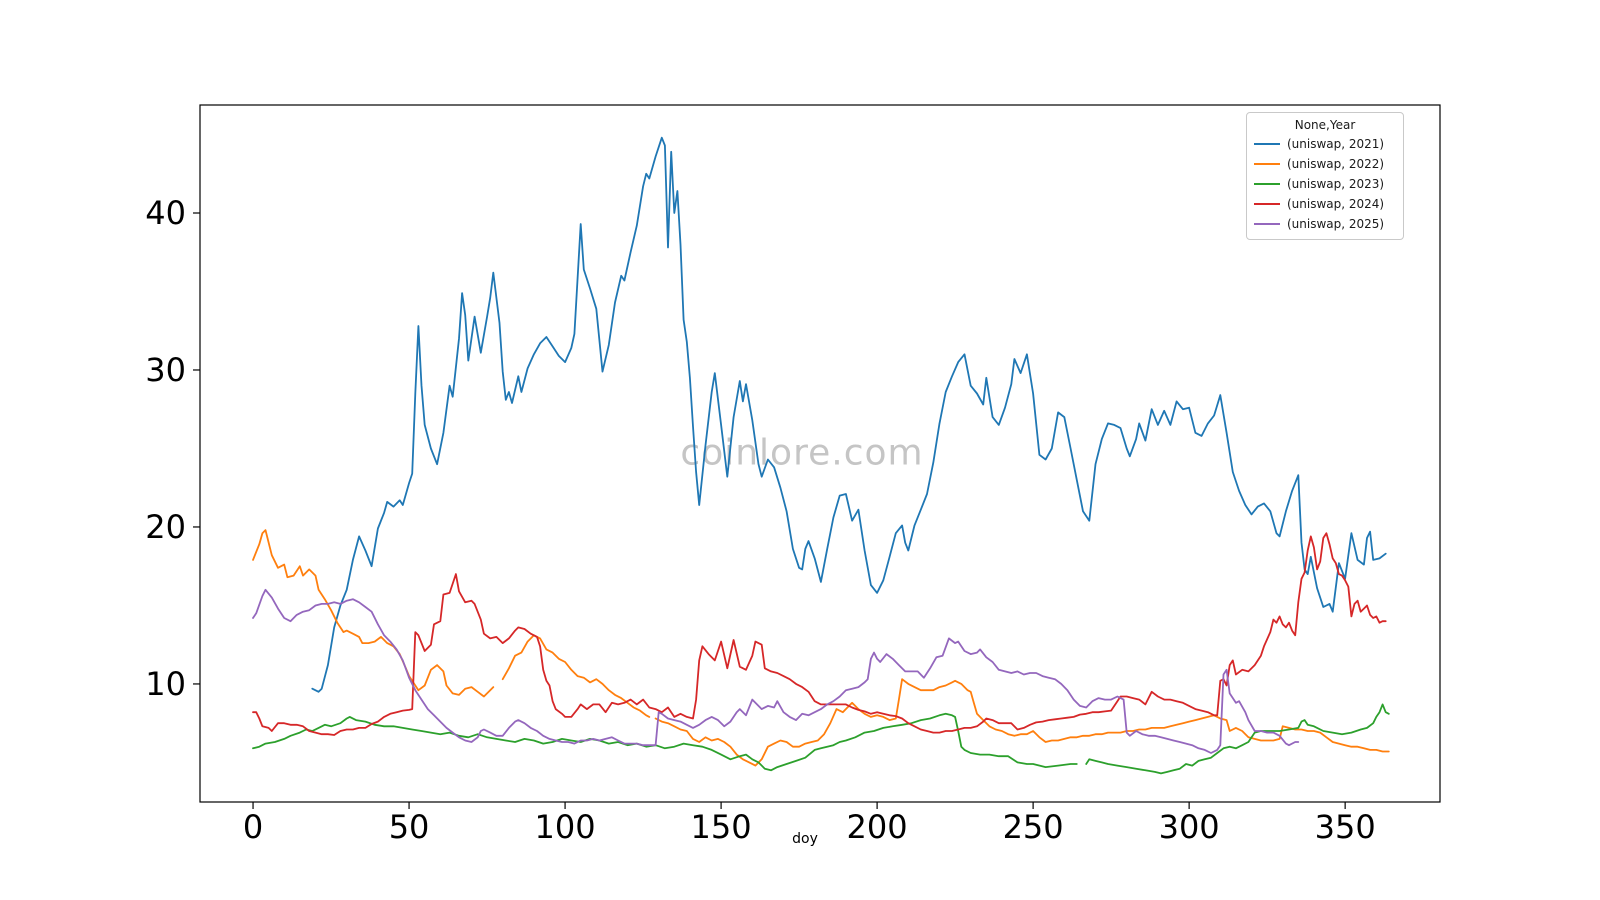 This screenshot has width=1600, height=900. What do you see at coordinates (1325, 125) in the screenshot?
I see `legend-title: None,Year` at bounding box center [1325, 125].